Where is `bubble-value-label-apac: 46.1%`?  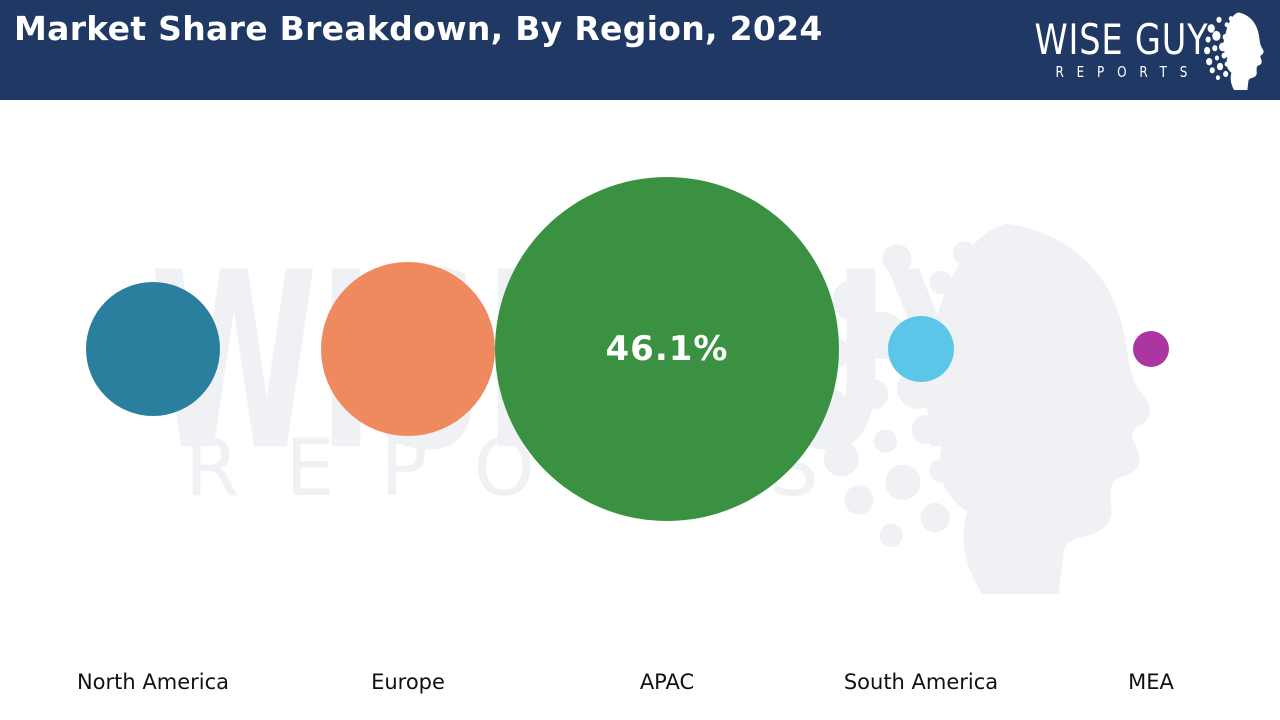
bubble-value-label-apac: 46.1% is located at coordinates (667, 349).